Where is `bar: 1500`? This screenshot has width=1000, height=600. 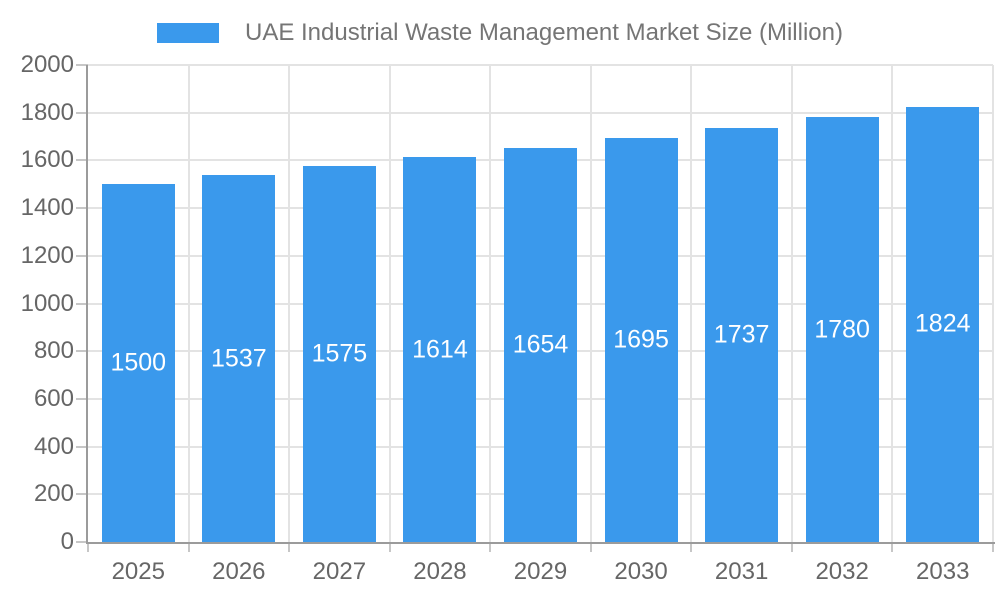 bar: 1500 is located at coordinates (138, 363).